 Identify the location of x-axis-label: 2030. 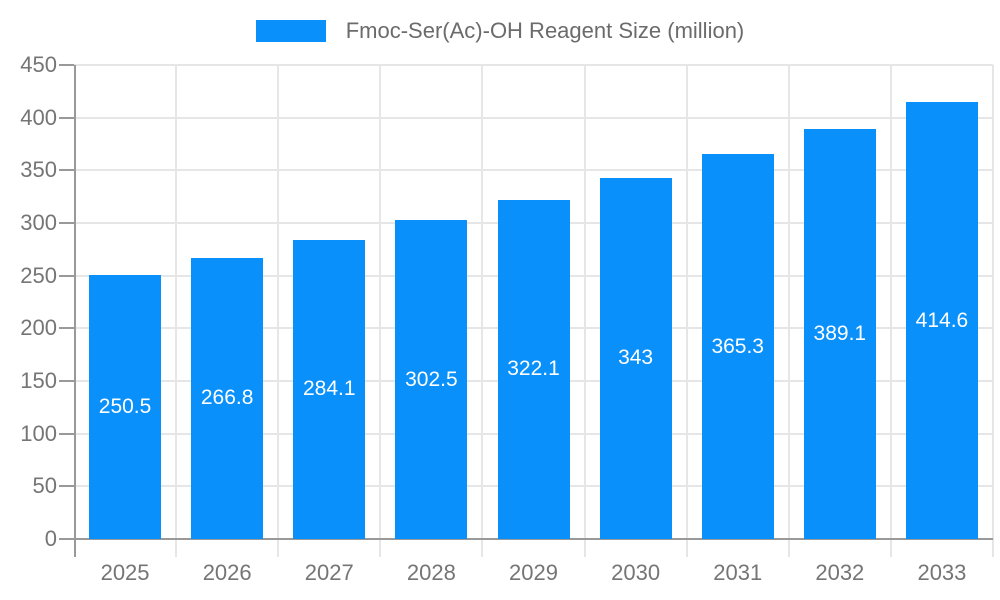
(636, 572).